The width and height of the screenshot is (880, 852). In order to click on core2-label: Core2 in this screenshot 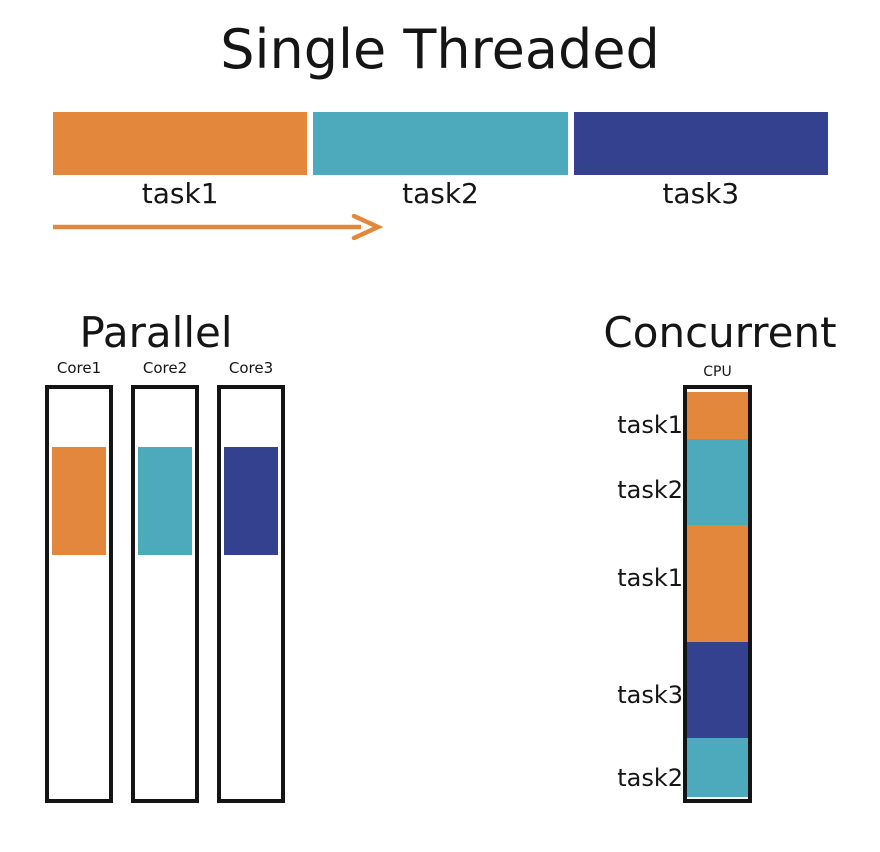, I will do `click(165, 368)`.